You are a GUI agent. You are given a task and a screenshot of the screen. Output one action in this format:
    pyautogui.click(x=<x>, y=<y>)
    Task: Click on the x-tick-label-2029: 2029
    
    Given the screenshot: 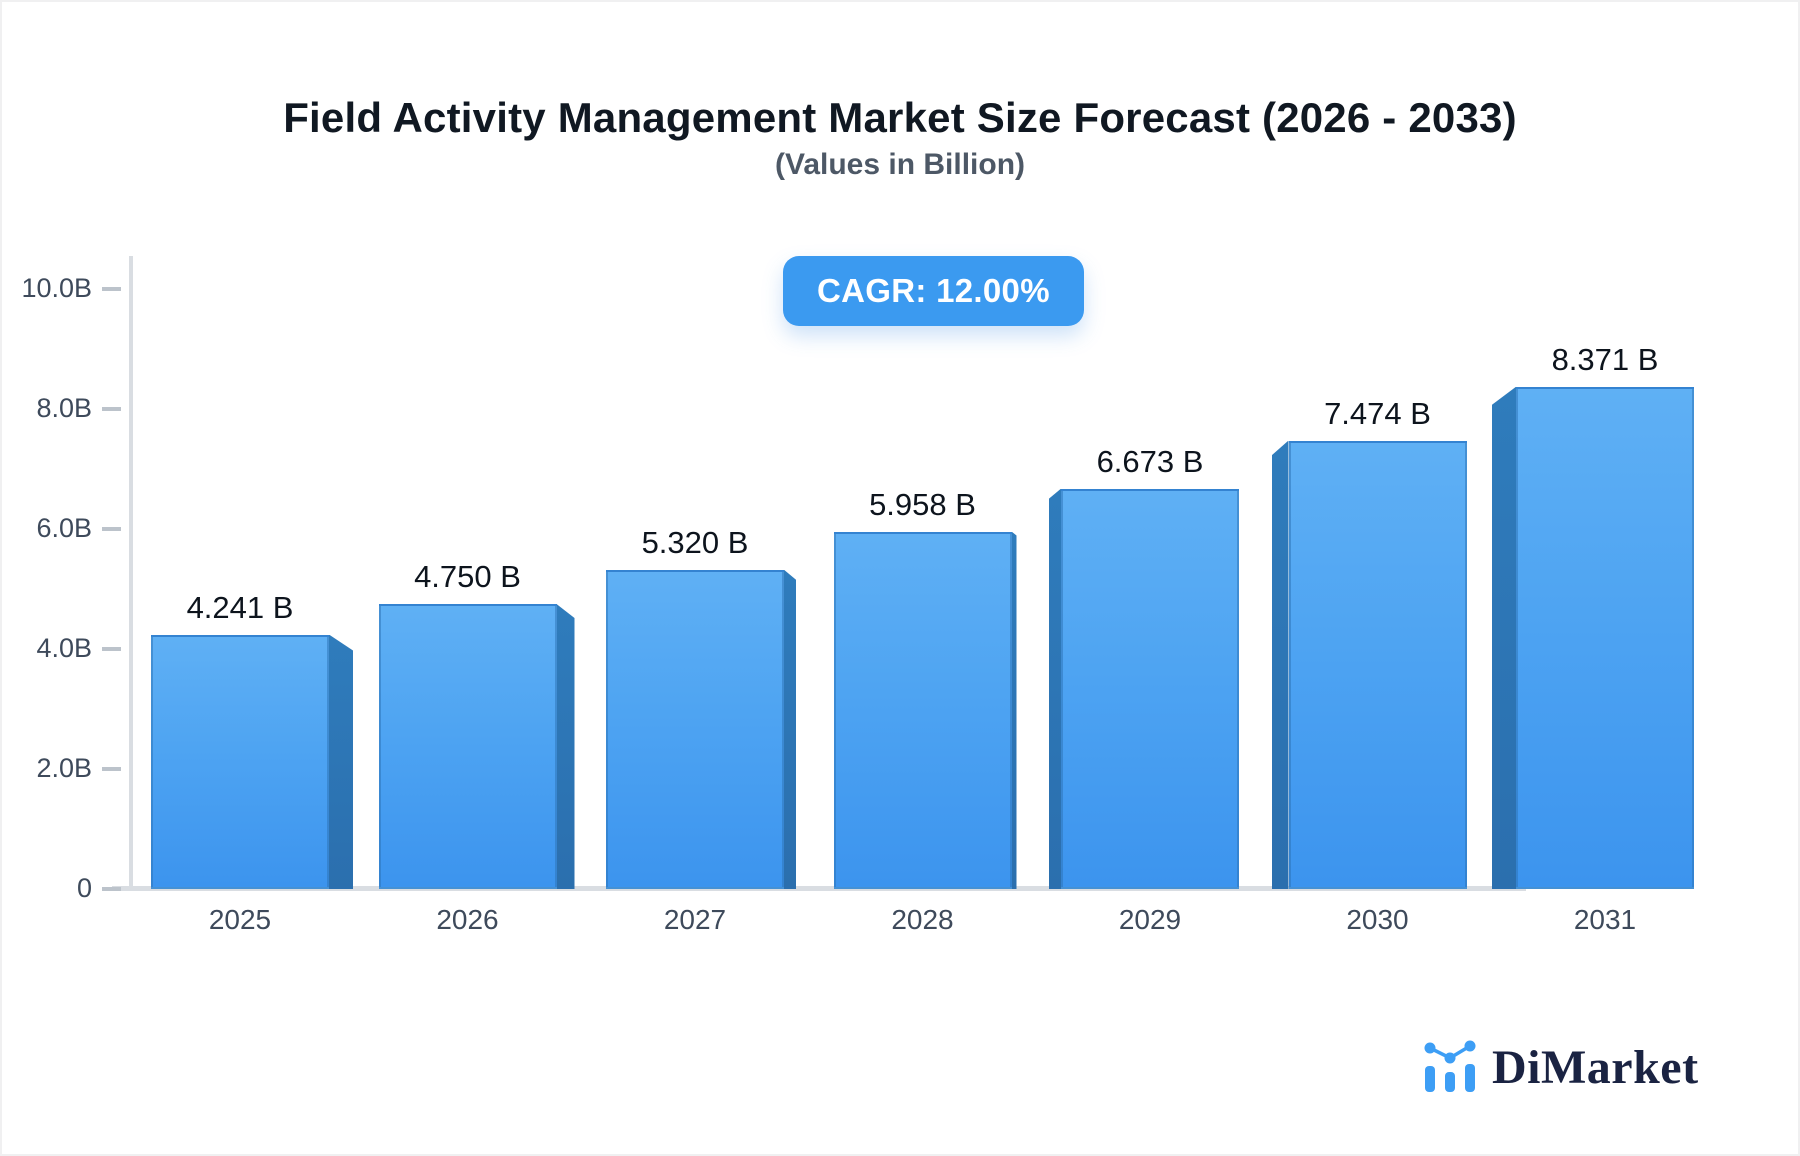 What is the action you would take?
    pyautogui.click(x=1150, y=919)
    